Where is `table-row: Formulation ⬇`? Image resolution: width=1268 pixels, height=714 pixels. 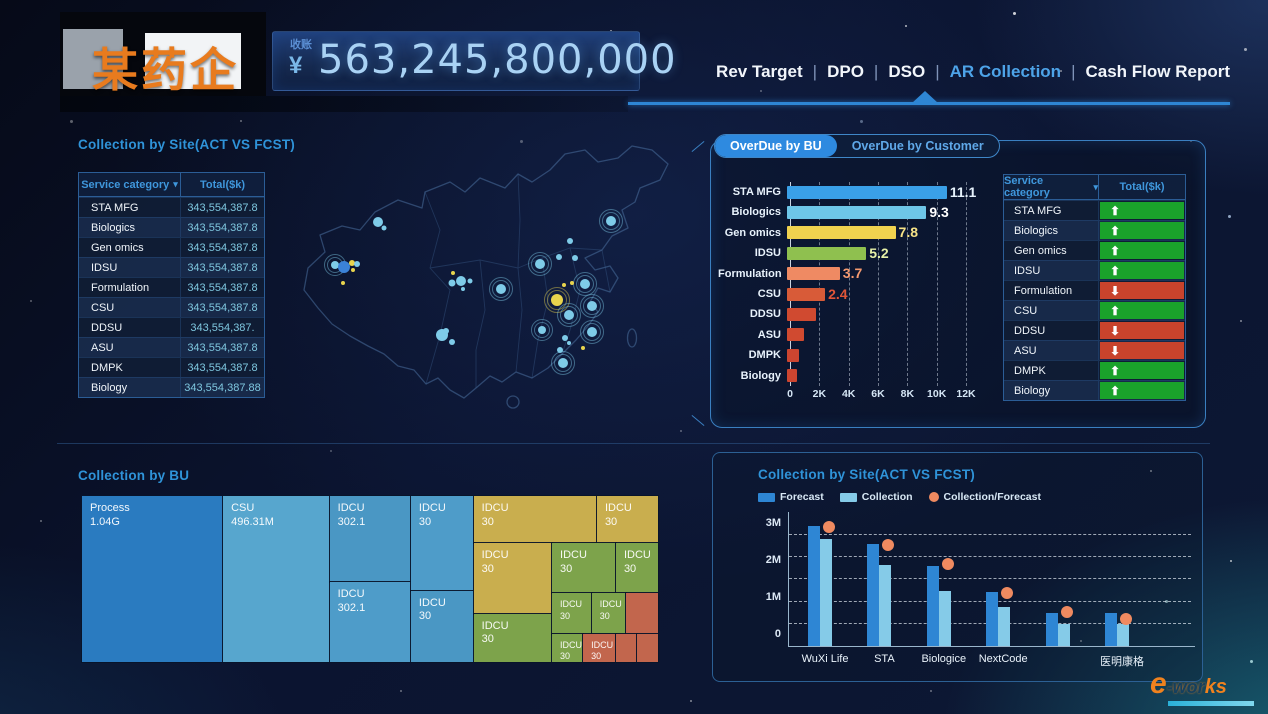
table-row: Formulation ⬇ is located at coordinates (1094, 290).